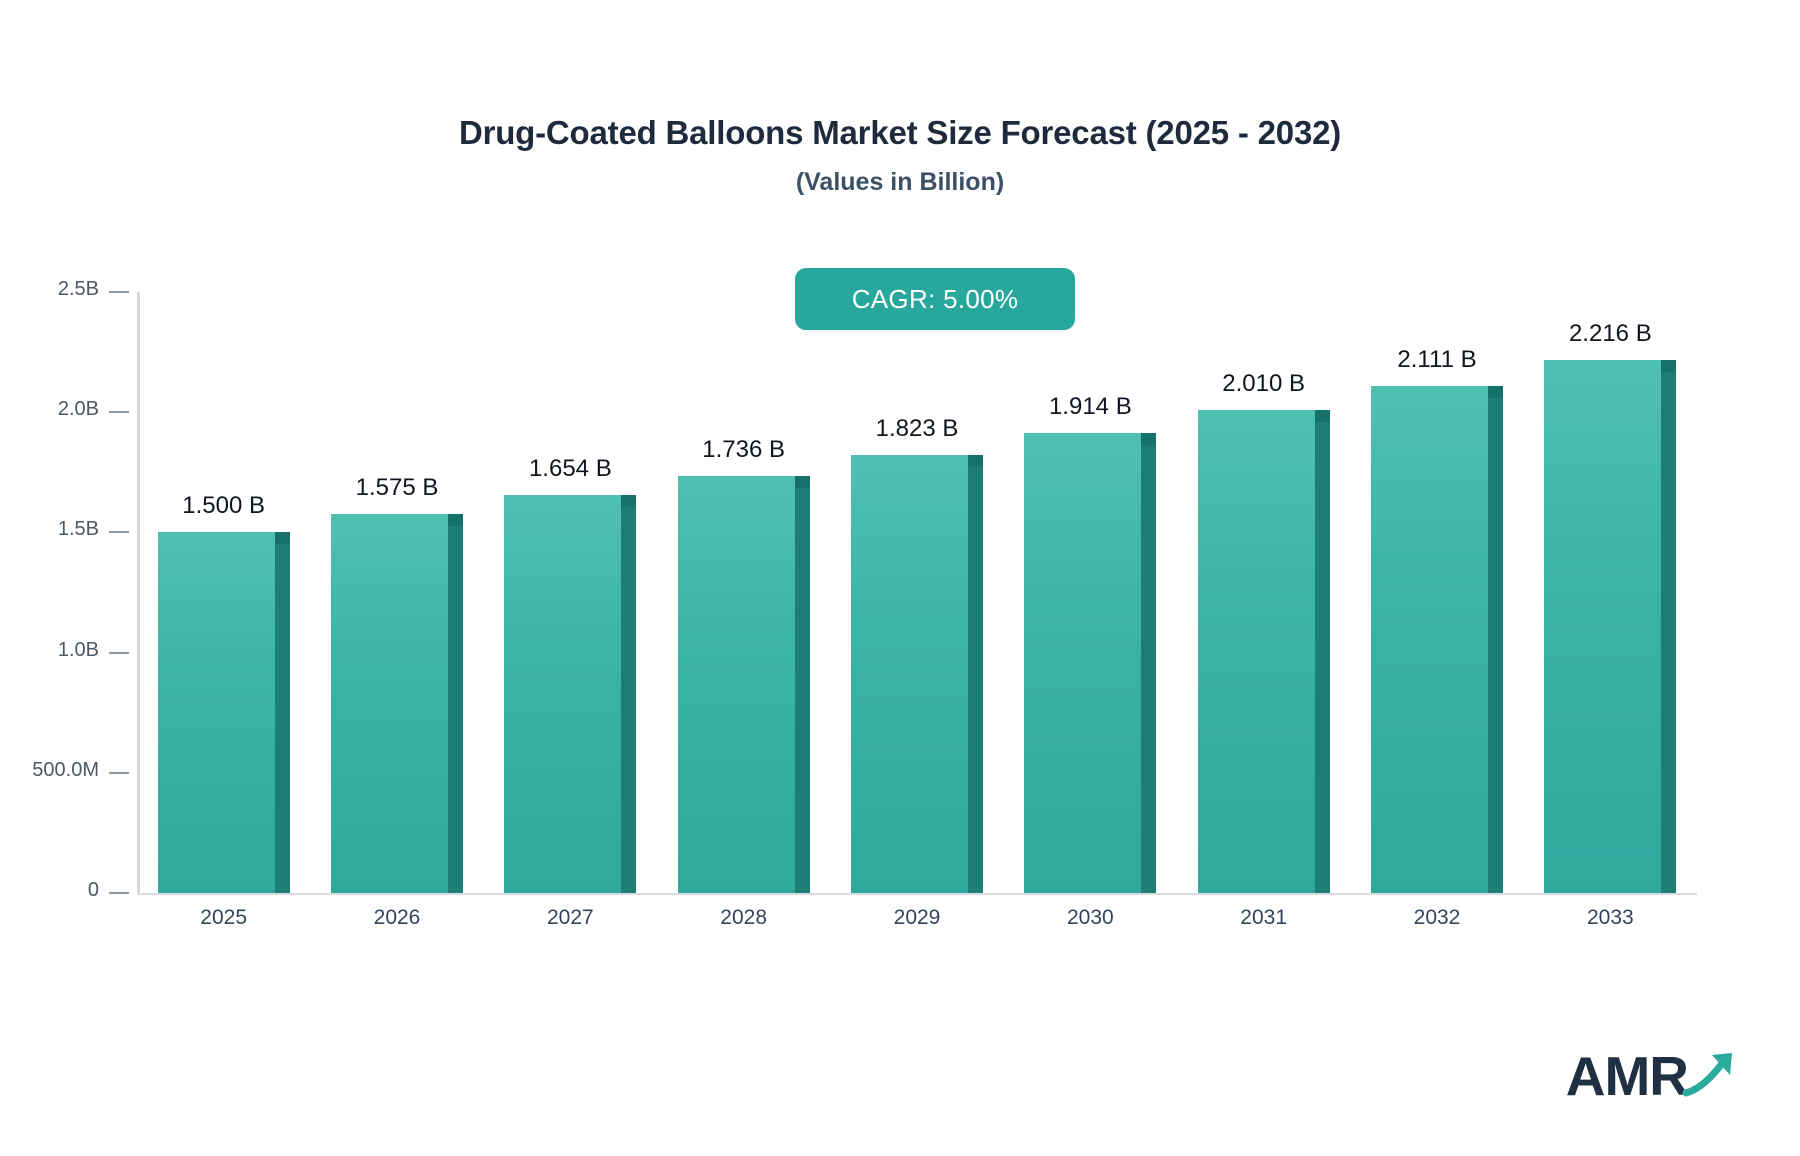 This screenshot has height=1156, width=1800. I want to click on chart-subtitle: (Values in Billion), so click(900, 182).